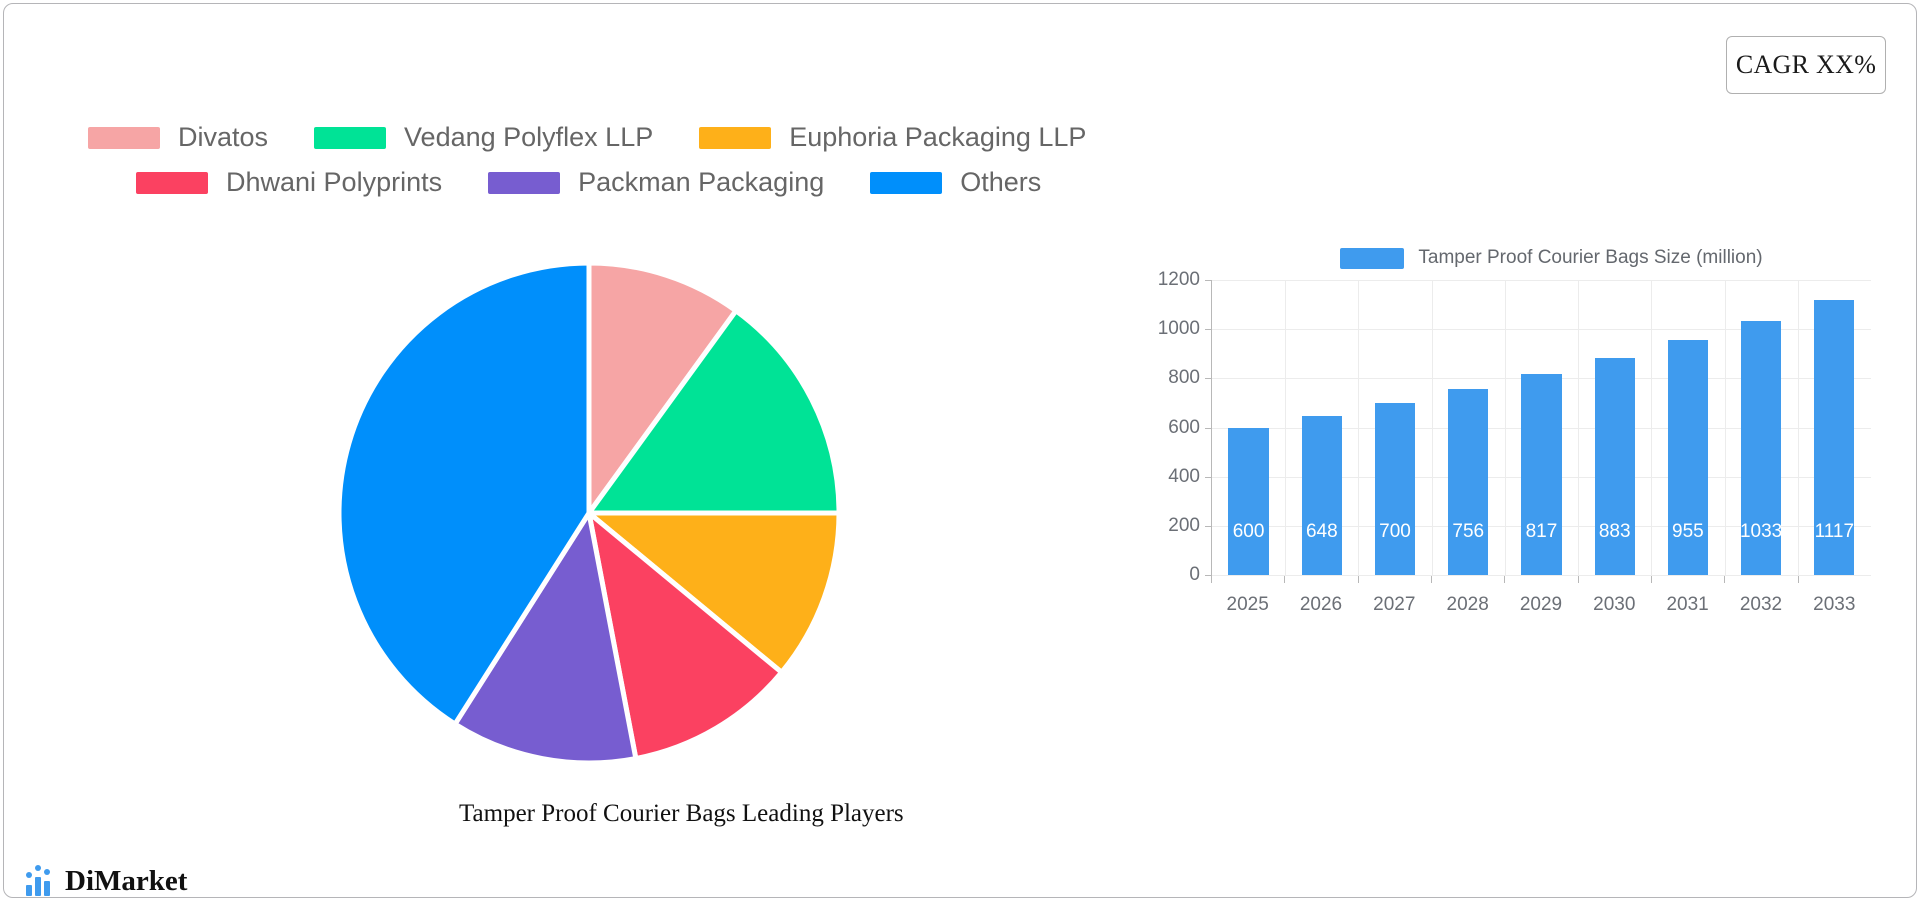 The width and height of the screenshot is (1920, 901). Describe the element at coordinates (1614, 596) in the screenshot. I see `x-axis-tick-label: 2030` at that location.